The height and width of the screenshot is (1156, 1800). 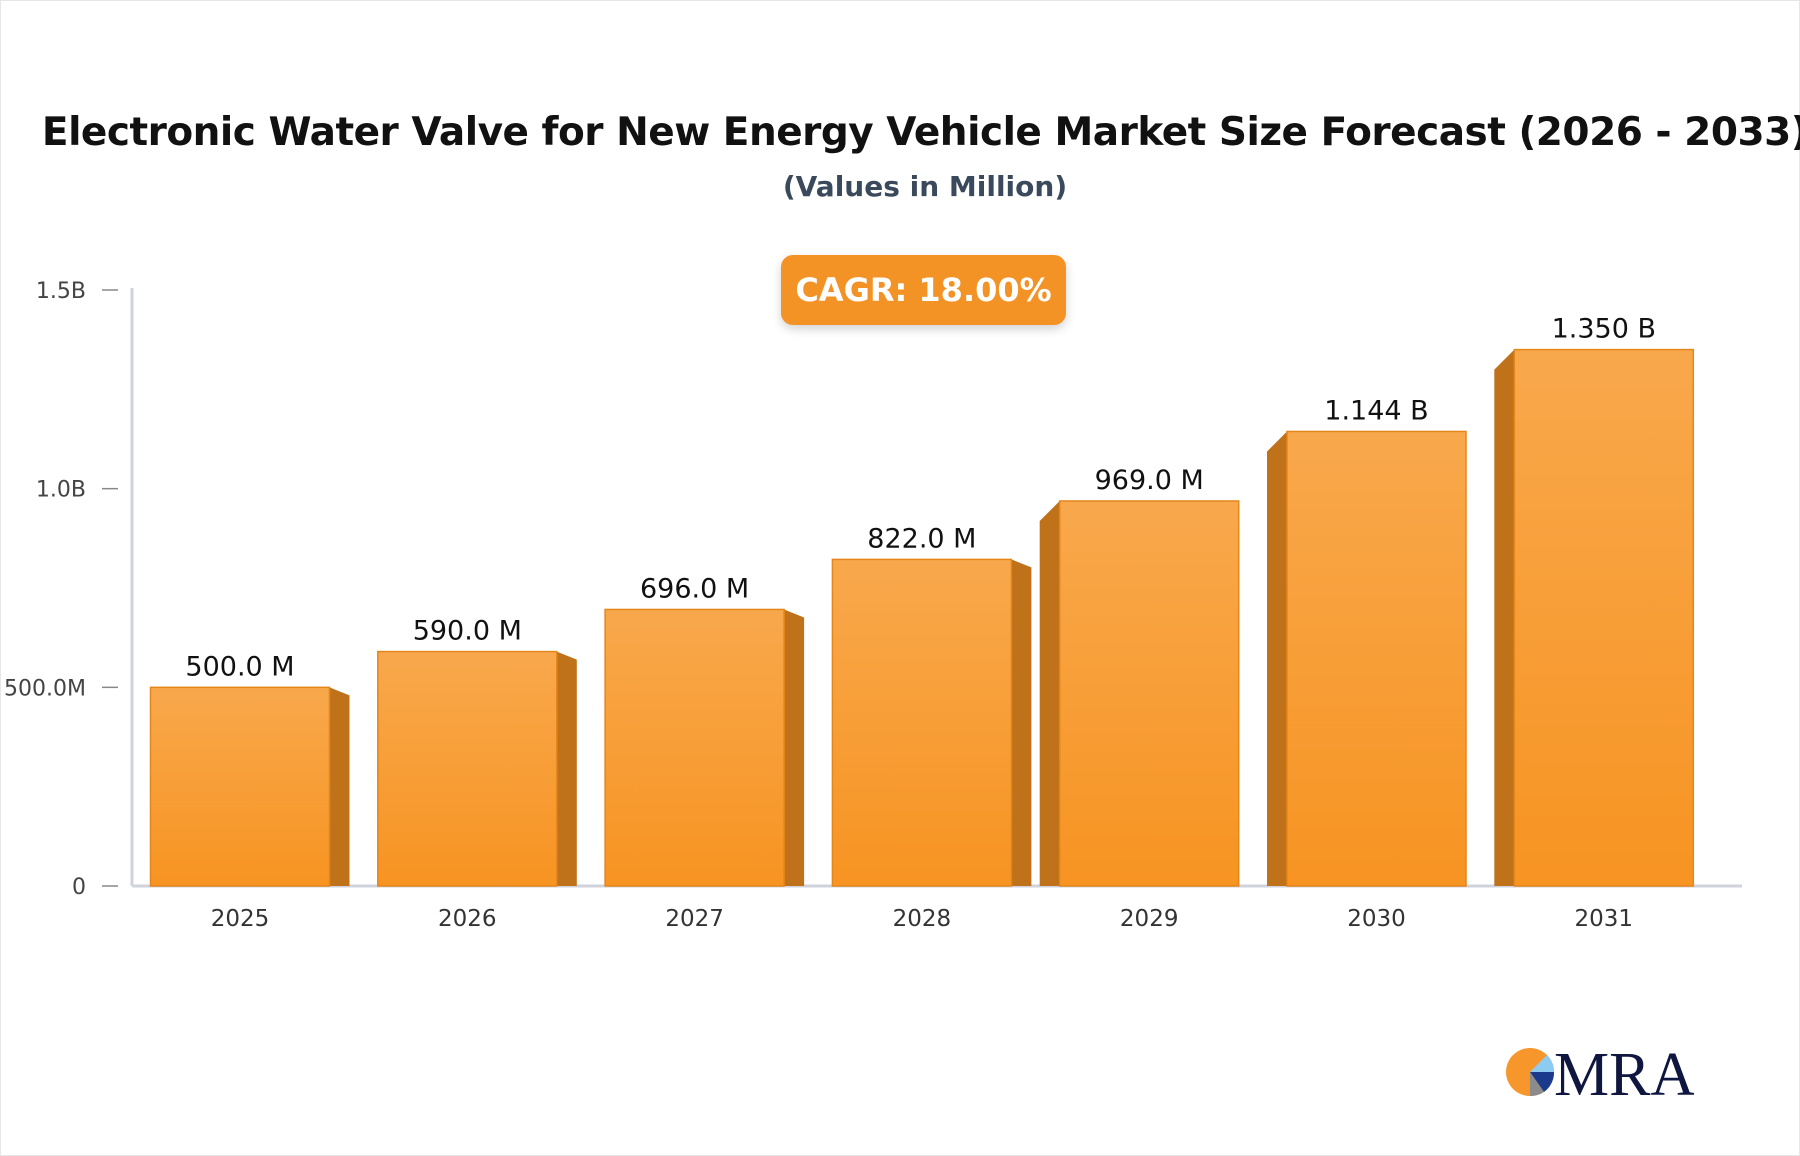 What do you see at coordinates (45, 688) in the screenshot?
I see `y-tick-label: 500.0M` at bounding box center [45, 688].